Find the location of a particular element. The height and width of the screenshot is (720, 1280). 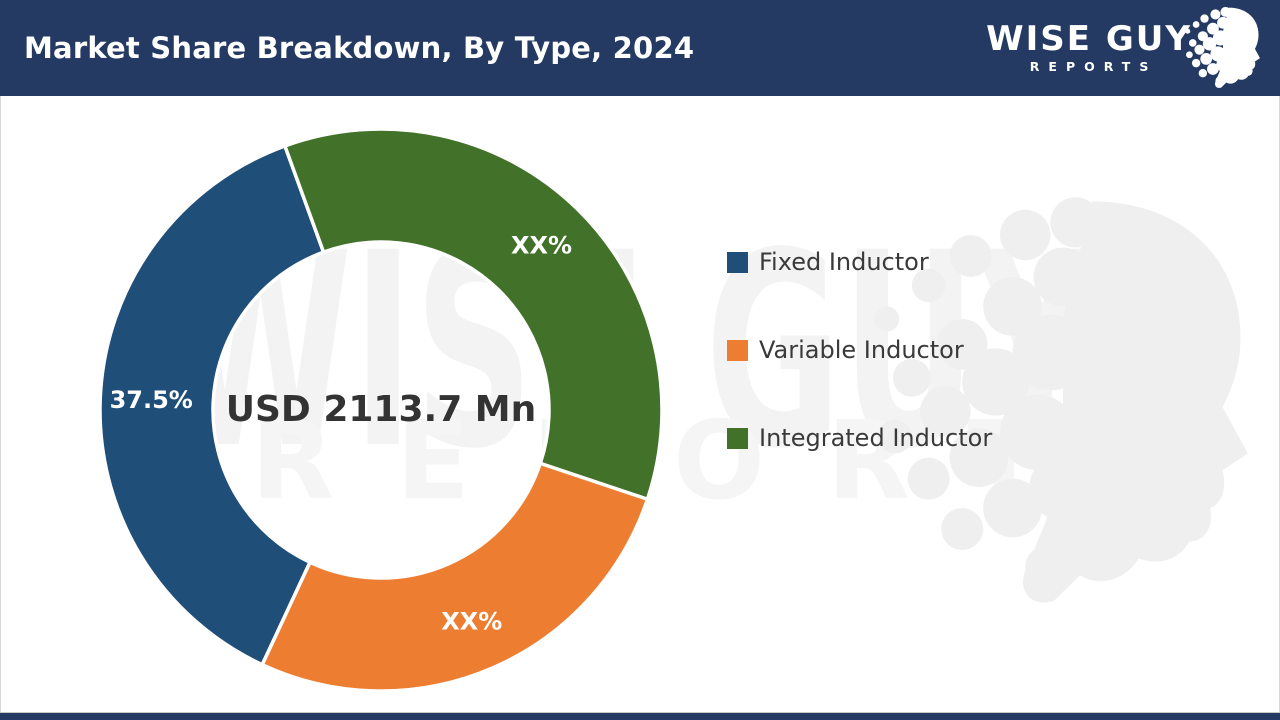

donut-segment-fixed-inductor is located at coordinates (212, 405).